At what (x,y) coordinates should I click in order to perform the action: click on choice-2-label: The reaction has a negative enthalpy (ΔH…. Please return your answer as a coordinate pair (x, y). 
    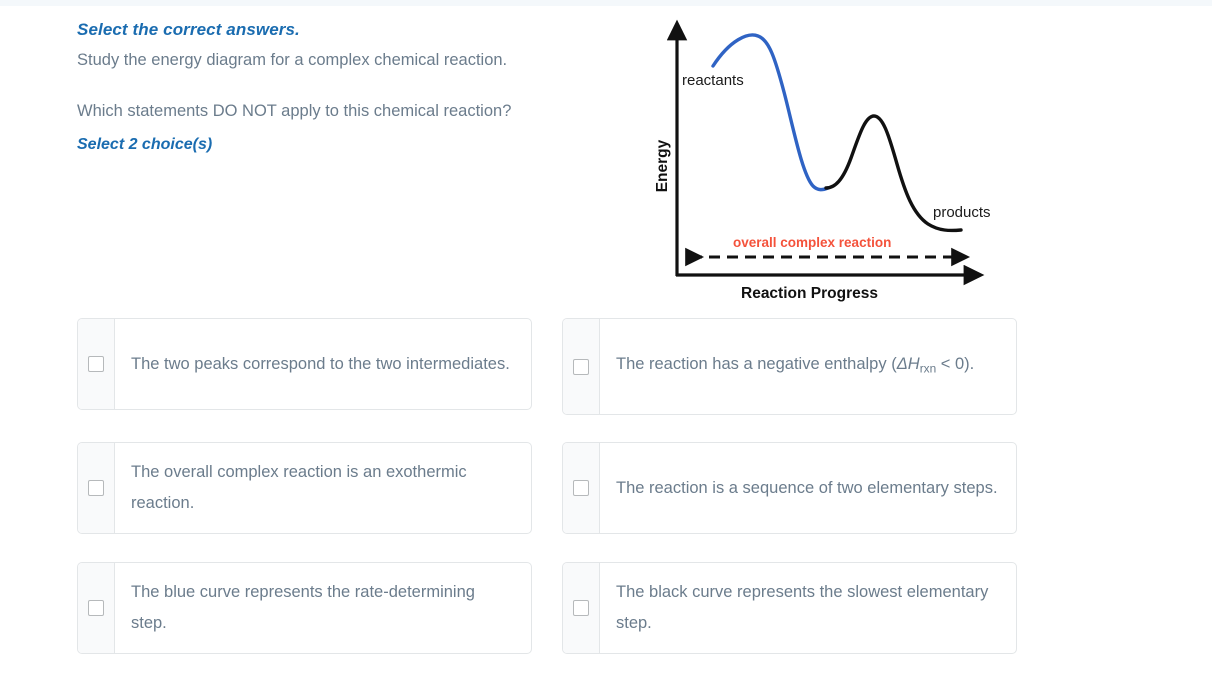
    Looking at the image, I should click on (795, 366).